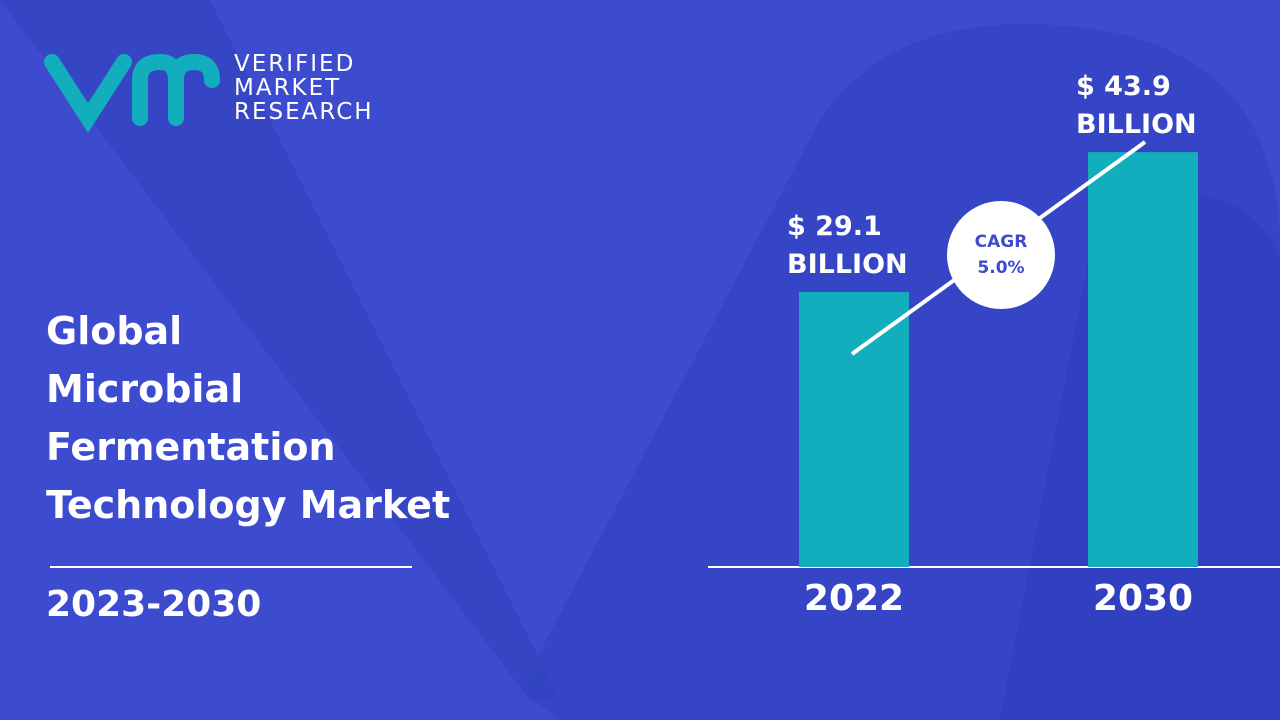  What do you see at coordinates (145, 389) in the screenshot?
I see `title-line: Microbial` at bounding box center [145, 389].